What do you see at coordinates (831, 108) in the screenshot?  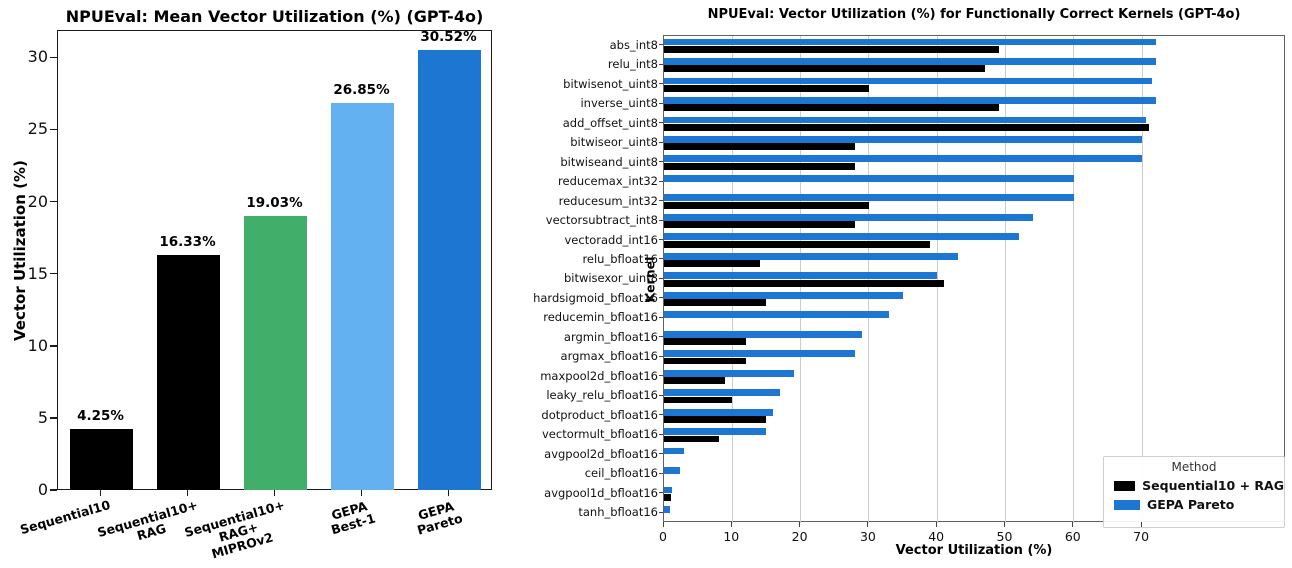 I see `bar-sequential10-rag-inverse_uint8` at bounding box center [831, 108].